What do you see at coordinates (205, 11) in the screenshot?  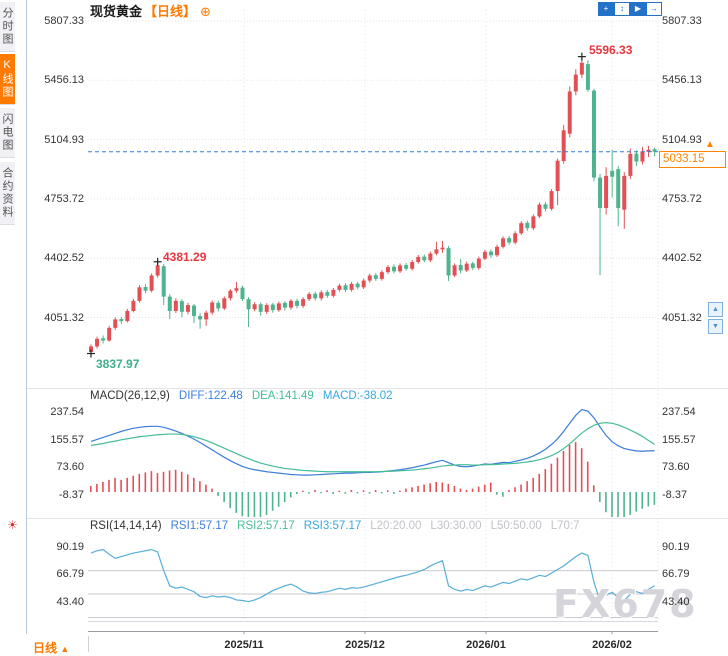 I see `add-indicator-icon: ⊕` at bounding box center [205, 11].